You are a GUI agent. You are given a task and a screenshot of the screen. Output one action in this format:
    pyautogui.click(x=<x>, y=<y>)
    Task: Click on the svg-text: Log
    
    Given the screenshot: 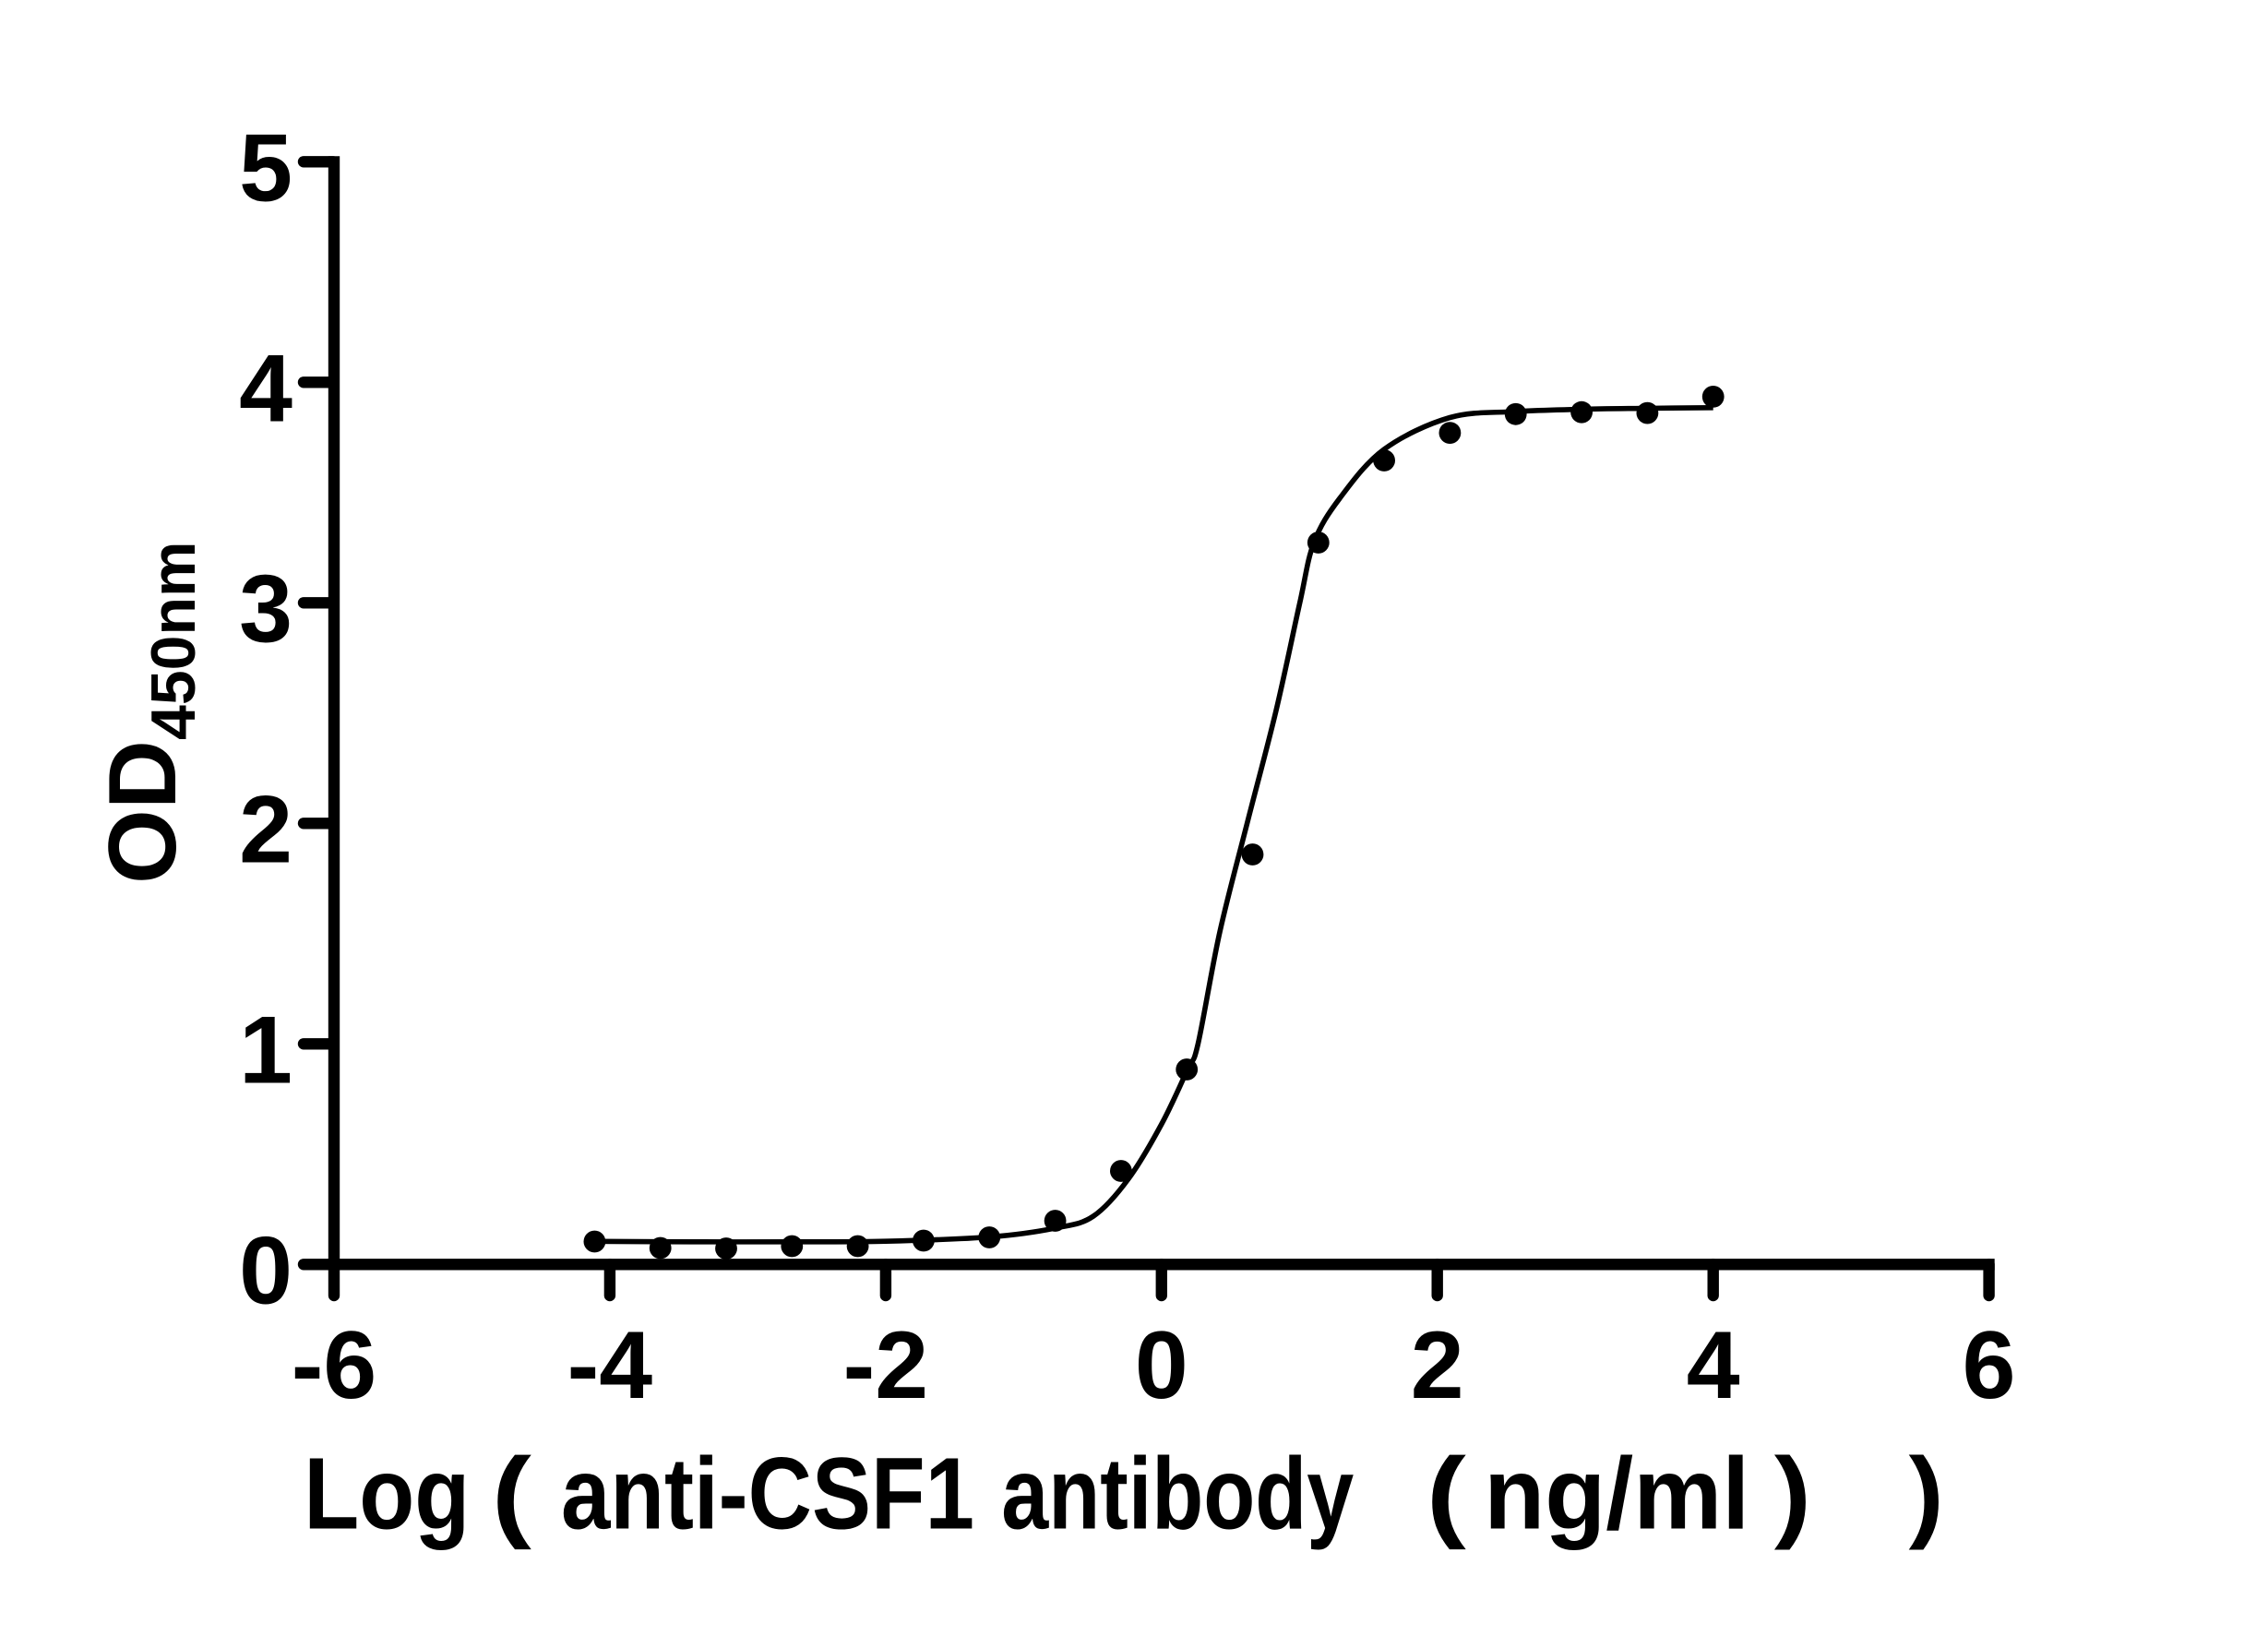 What is the action you would take?
    pyautogui.click(x=387, y=1493)
    